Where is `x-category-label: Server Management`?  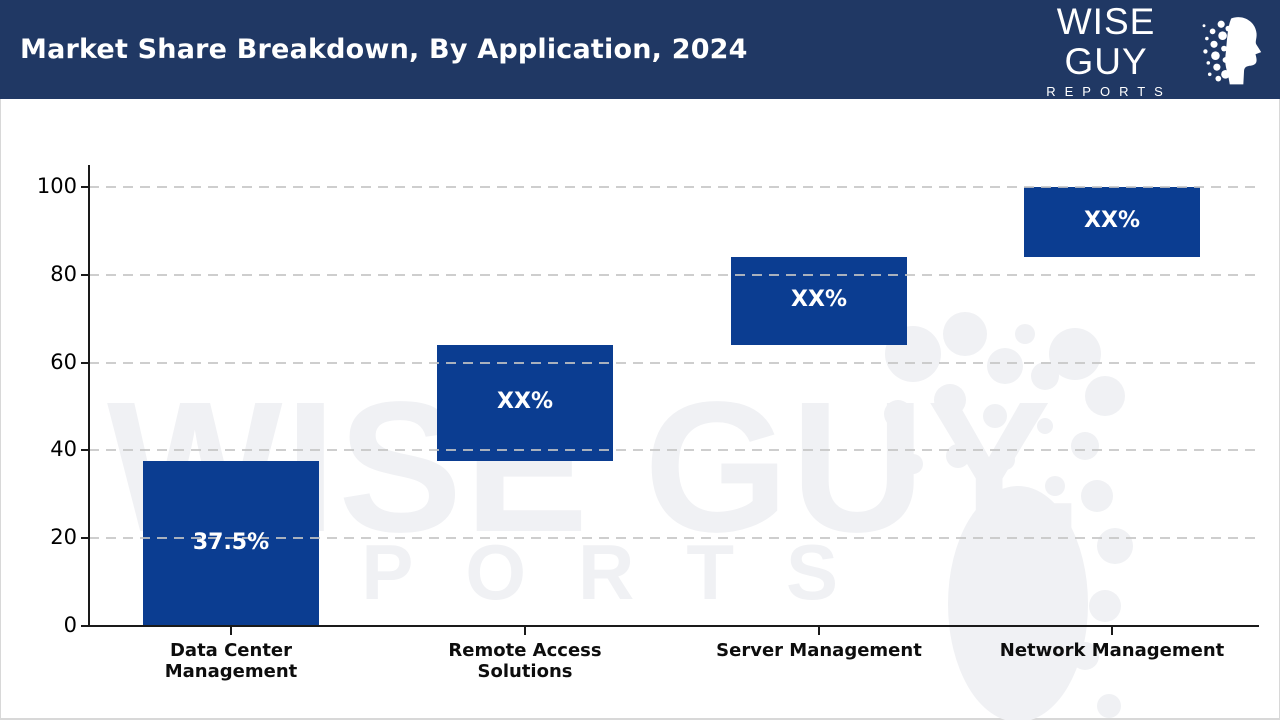
x-category-label: Server Management is located at coordinates (819, 650).